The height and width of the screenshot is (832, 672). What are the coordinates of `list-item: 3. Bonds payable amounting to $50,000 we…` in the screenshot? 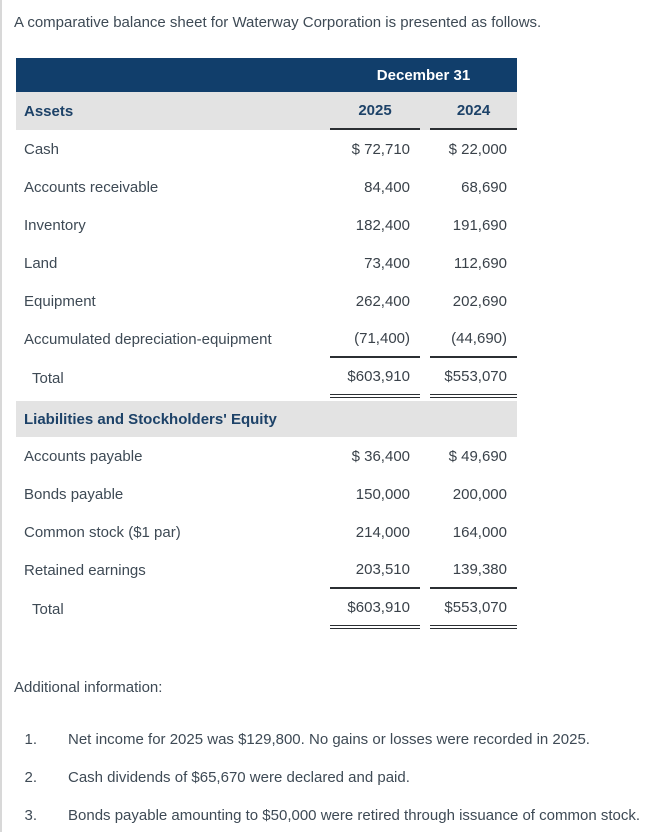 It's located at (343, 816).